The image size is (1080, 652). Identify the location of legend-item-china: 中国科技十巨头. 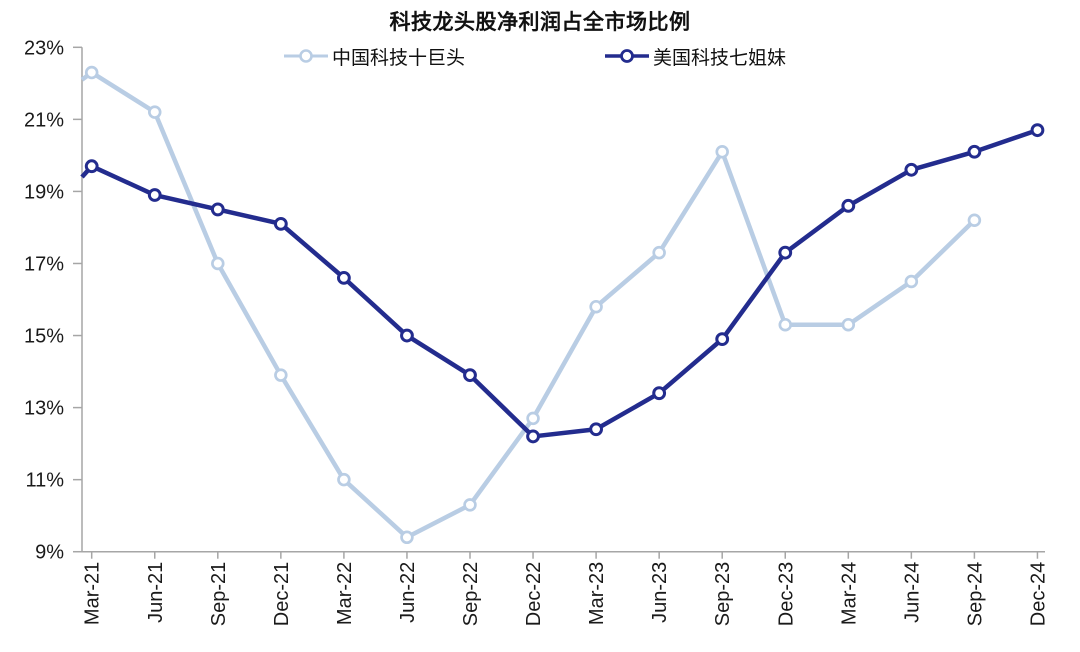
(374, 56).